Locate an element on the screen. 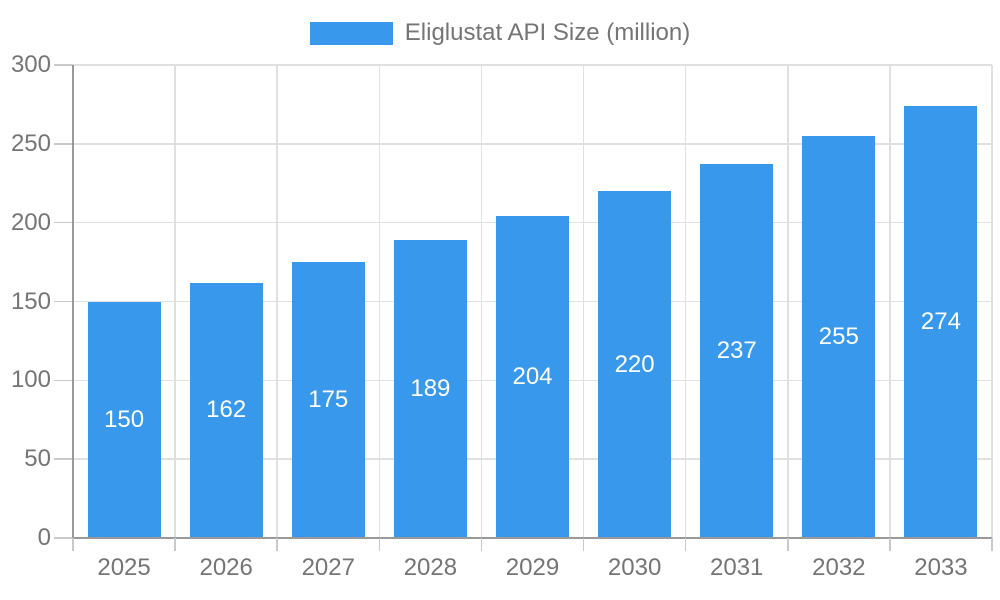  x-axis-label: 2027 is located at coordinates (328, 567).